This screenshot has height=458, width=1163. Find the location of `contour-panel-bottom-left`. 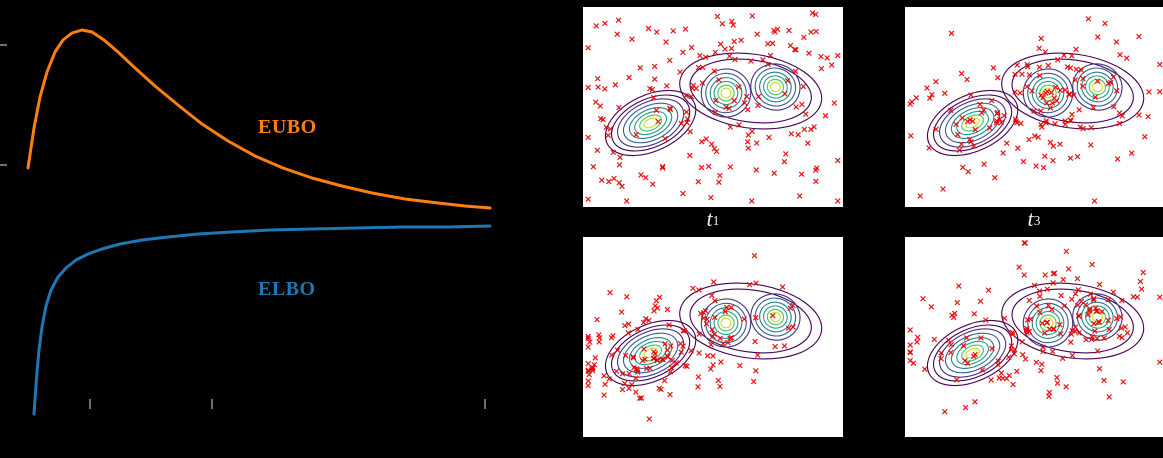

contour-panel-bottom-left is located at coordinates (713, 337).